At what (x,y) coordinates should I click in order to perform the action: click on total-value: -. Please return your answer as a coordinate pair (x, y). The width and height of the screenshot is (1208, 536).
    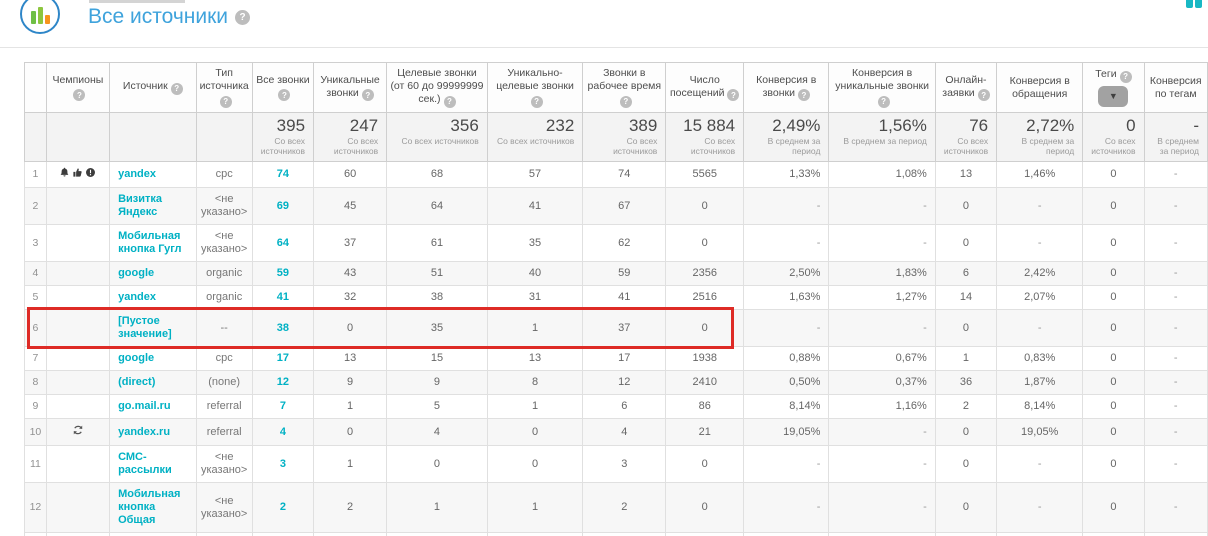
    Looking at the image, I should click on (1196, 125).